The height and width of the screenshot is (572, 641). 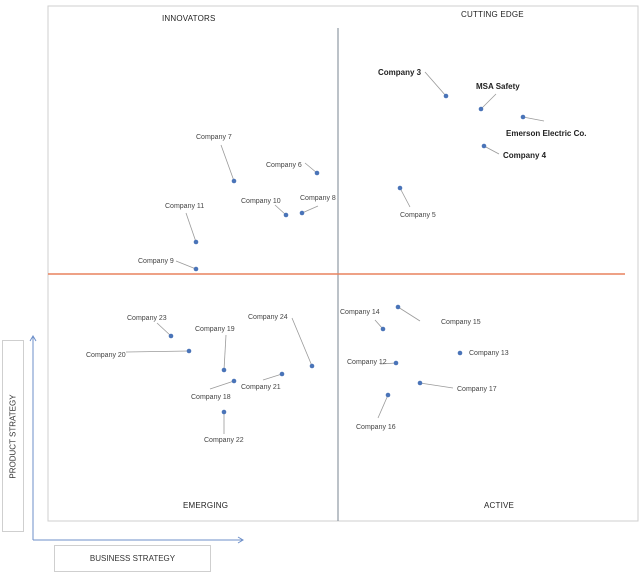 I want to click on company-label: Company 5, so click(x=418, y=215).